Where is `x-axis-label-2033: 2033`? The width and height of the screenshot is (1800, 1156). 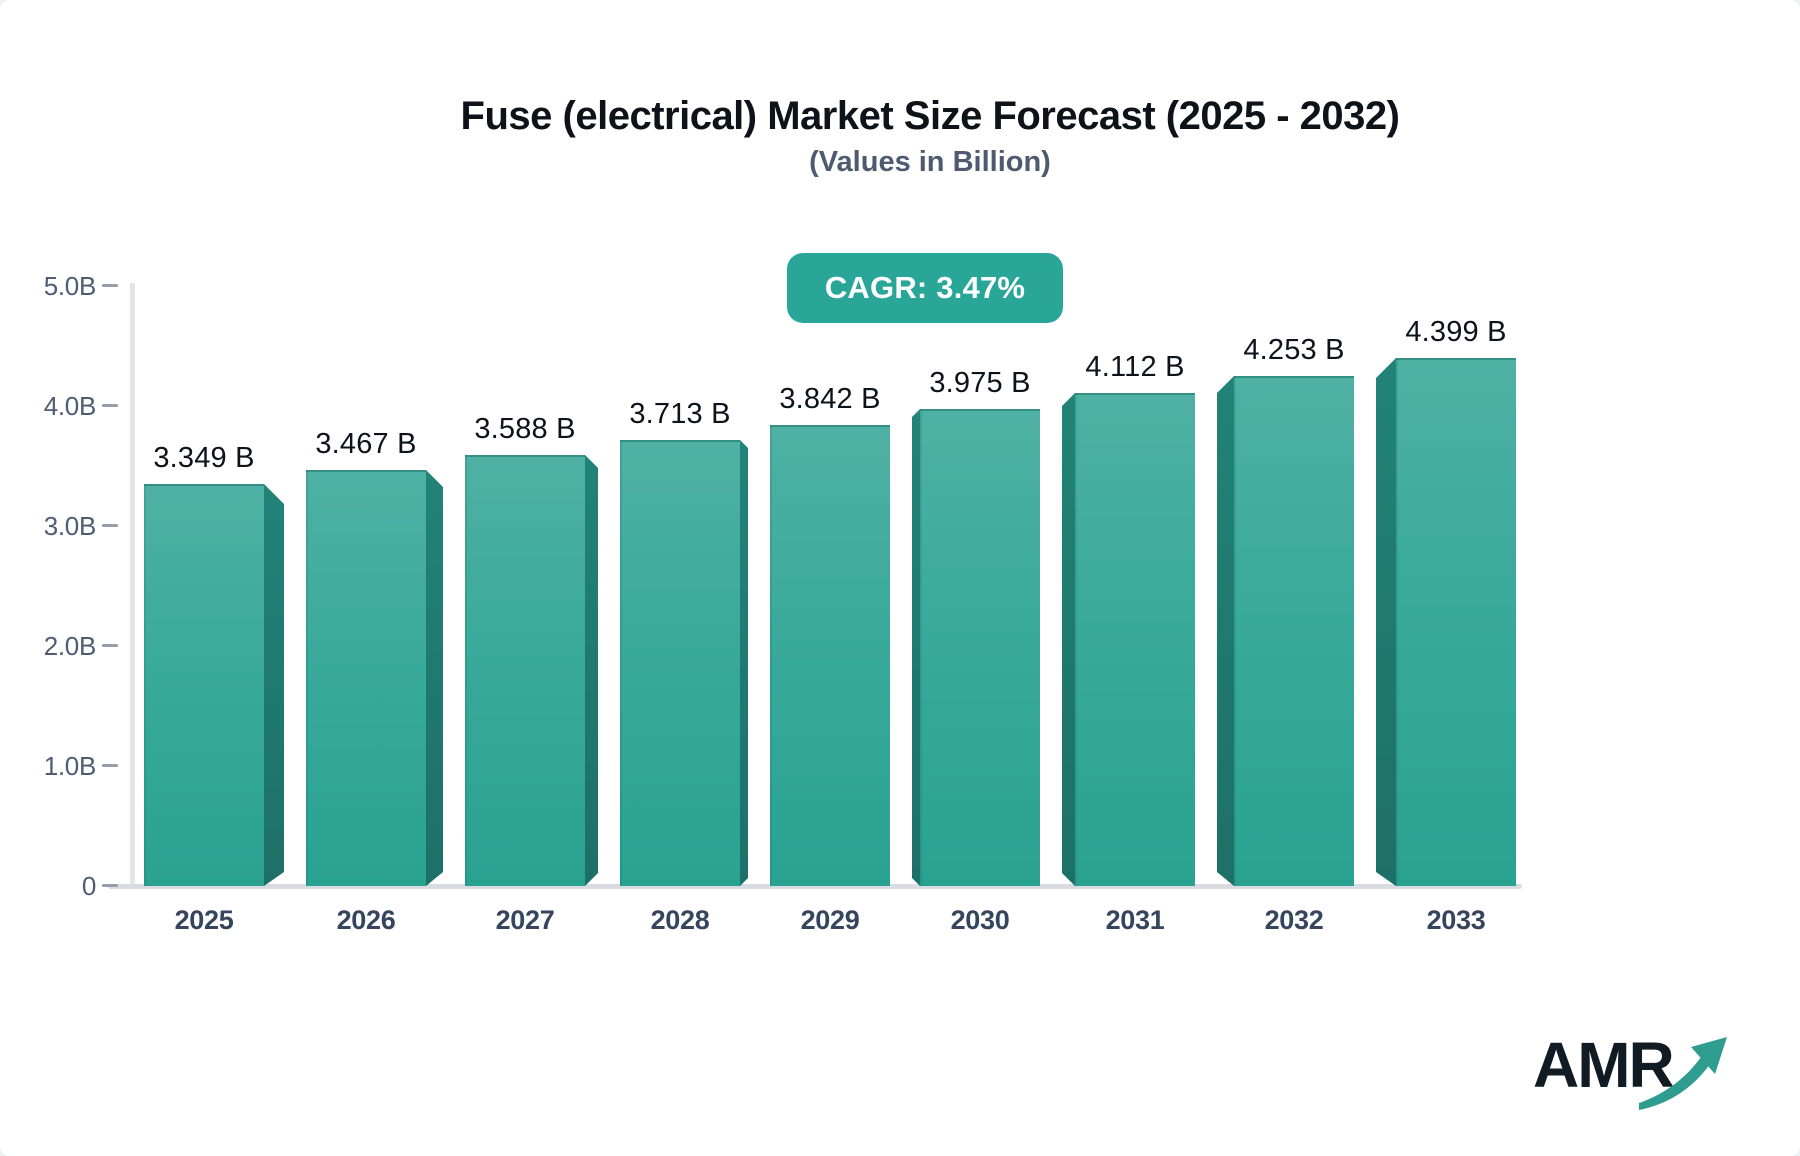
x-axis-label-2033: 2033 is located at coordinates (1456, 920).